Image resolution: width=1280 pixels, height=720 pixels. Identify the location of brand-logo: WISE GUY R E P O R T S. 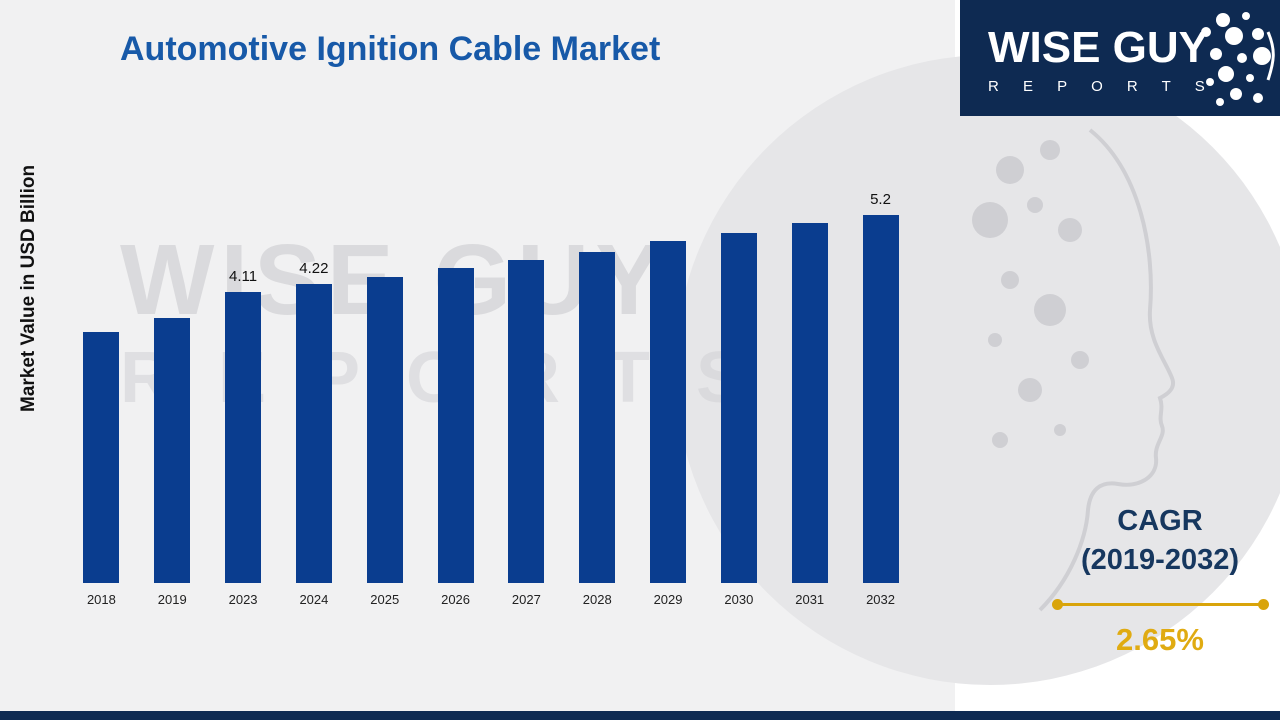
(1120, 58).